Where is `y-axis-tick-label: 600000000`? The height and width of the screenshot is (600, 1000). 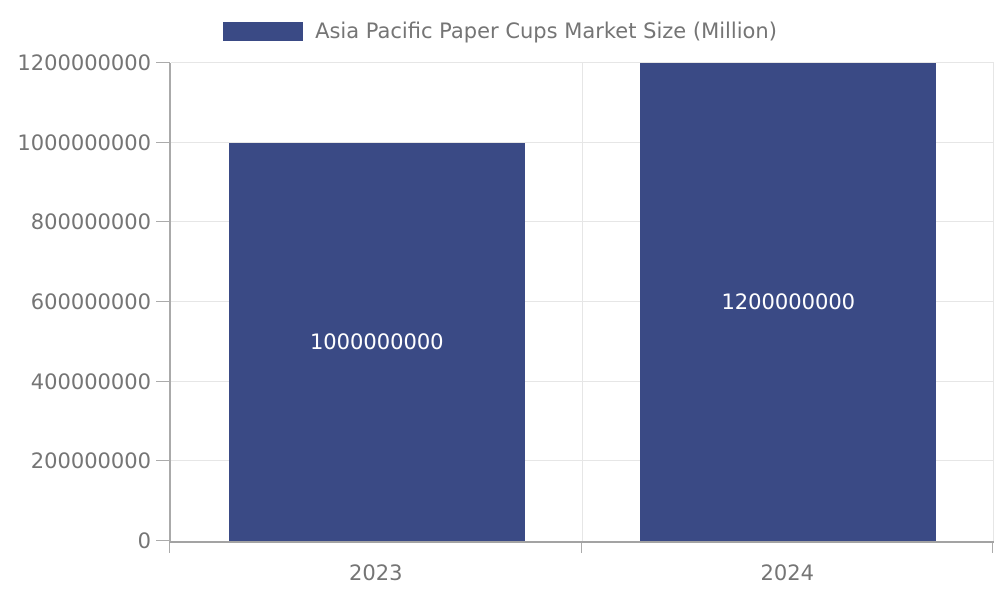 y-axis-tick-label: 600000000 is located at coordinates (90, 302).